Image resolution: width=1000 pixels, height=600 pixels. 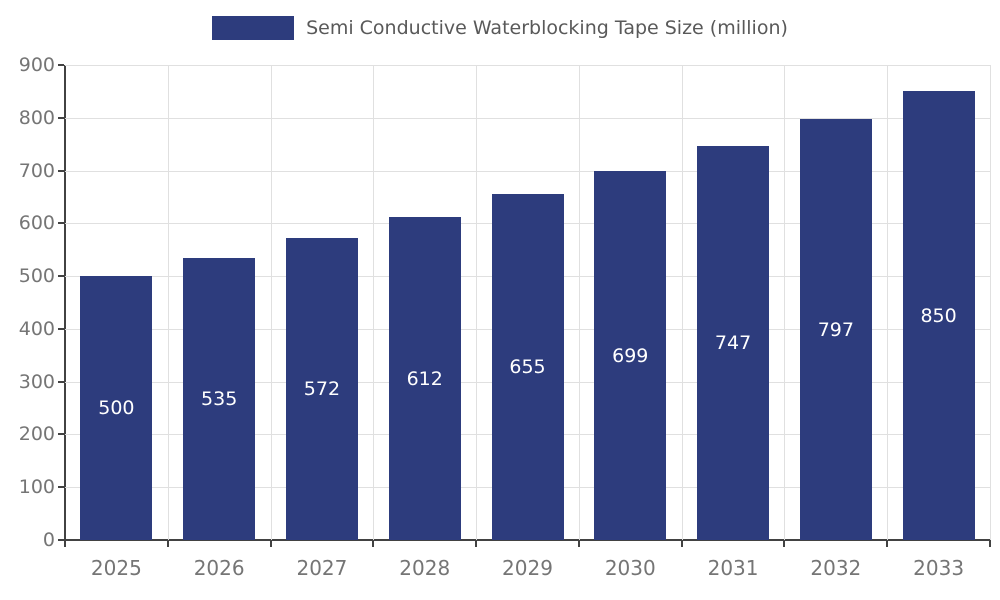 What do you see at coordinates (939, 568) in the screenshot?
I see `x-tick-label: 2033` at bounding box center [939, 568].